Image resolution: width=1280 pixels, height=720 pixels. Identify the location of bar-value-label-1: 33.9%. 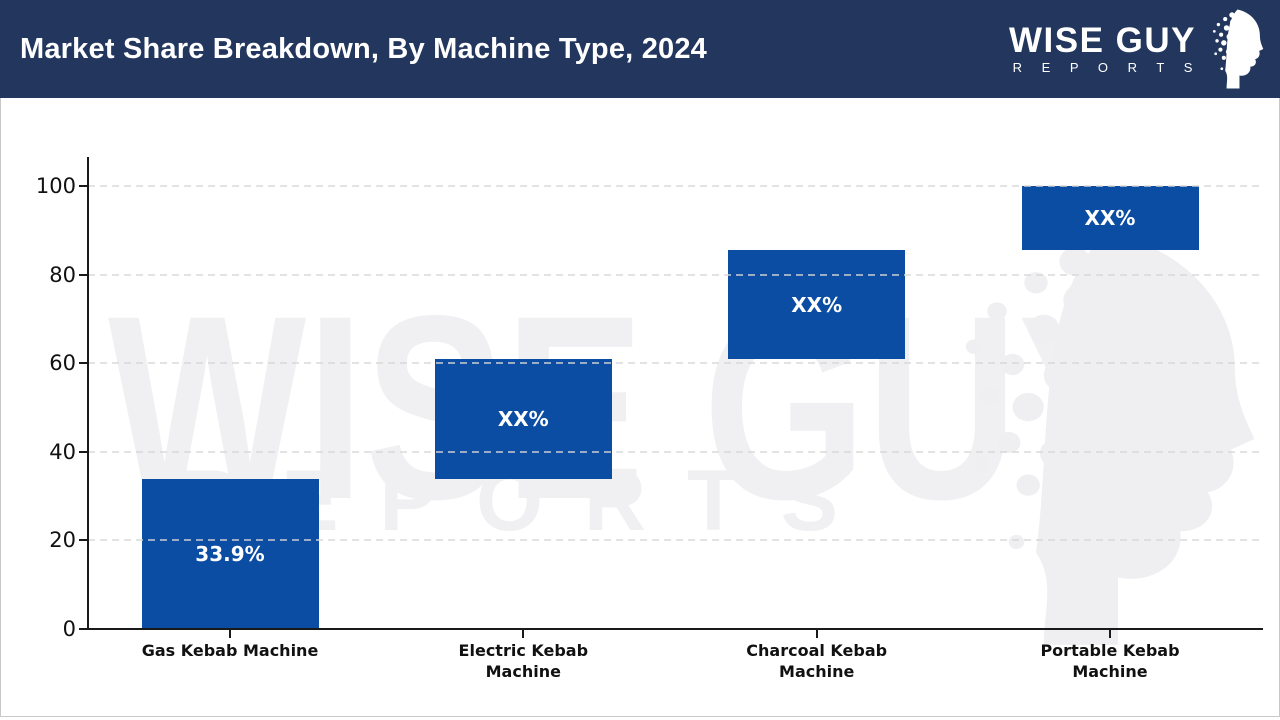
(230, 553).